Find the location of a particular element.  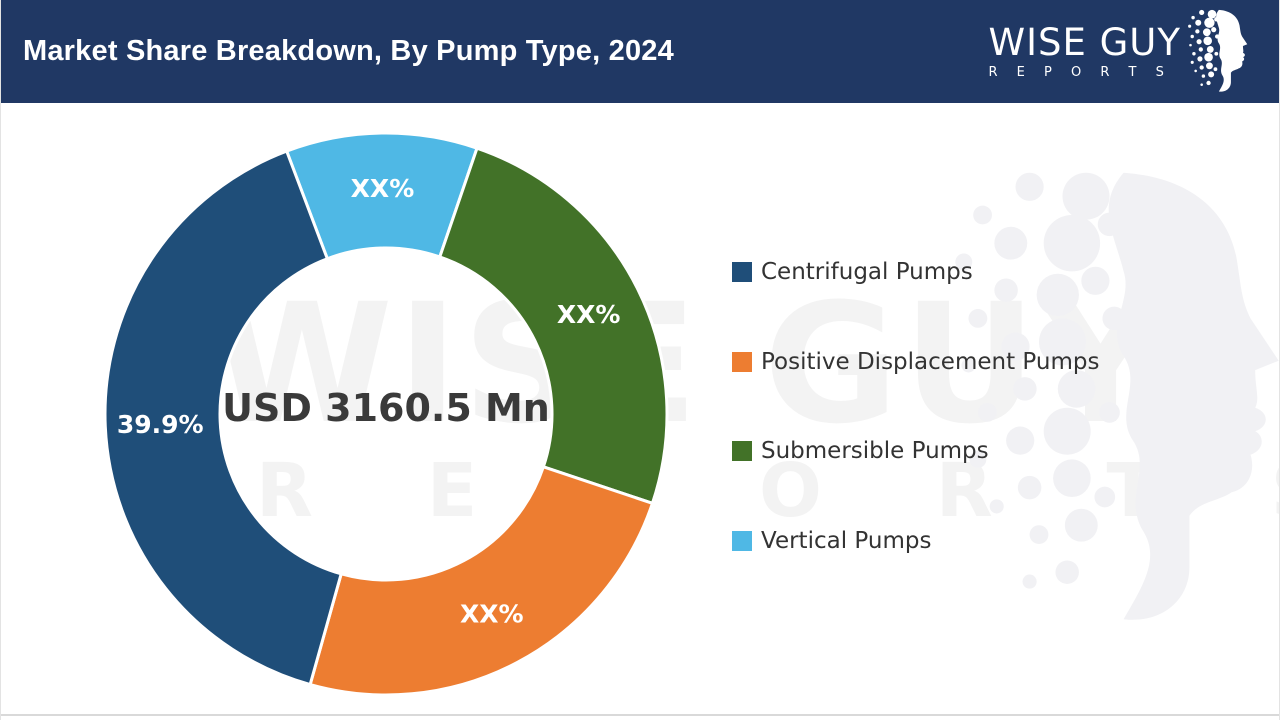

donut-segment-submersible-pumps is located at coordinates (553, 325).